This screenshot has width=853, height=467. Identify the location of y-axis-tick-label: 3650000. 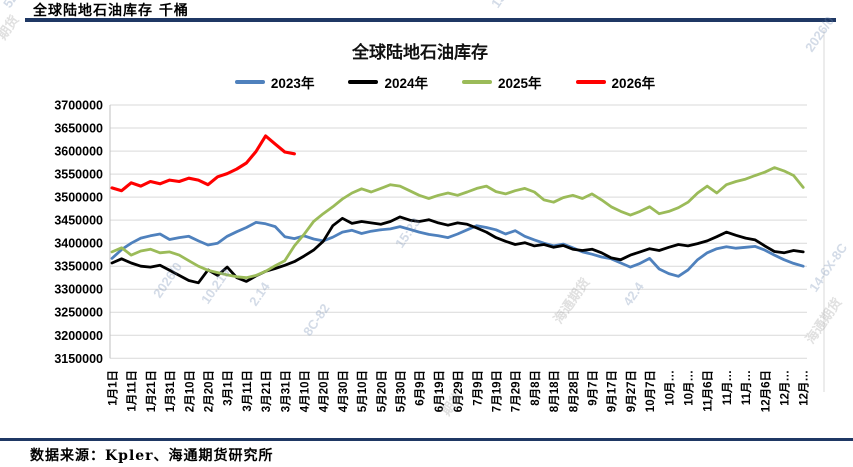
(78, 129).